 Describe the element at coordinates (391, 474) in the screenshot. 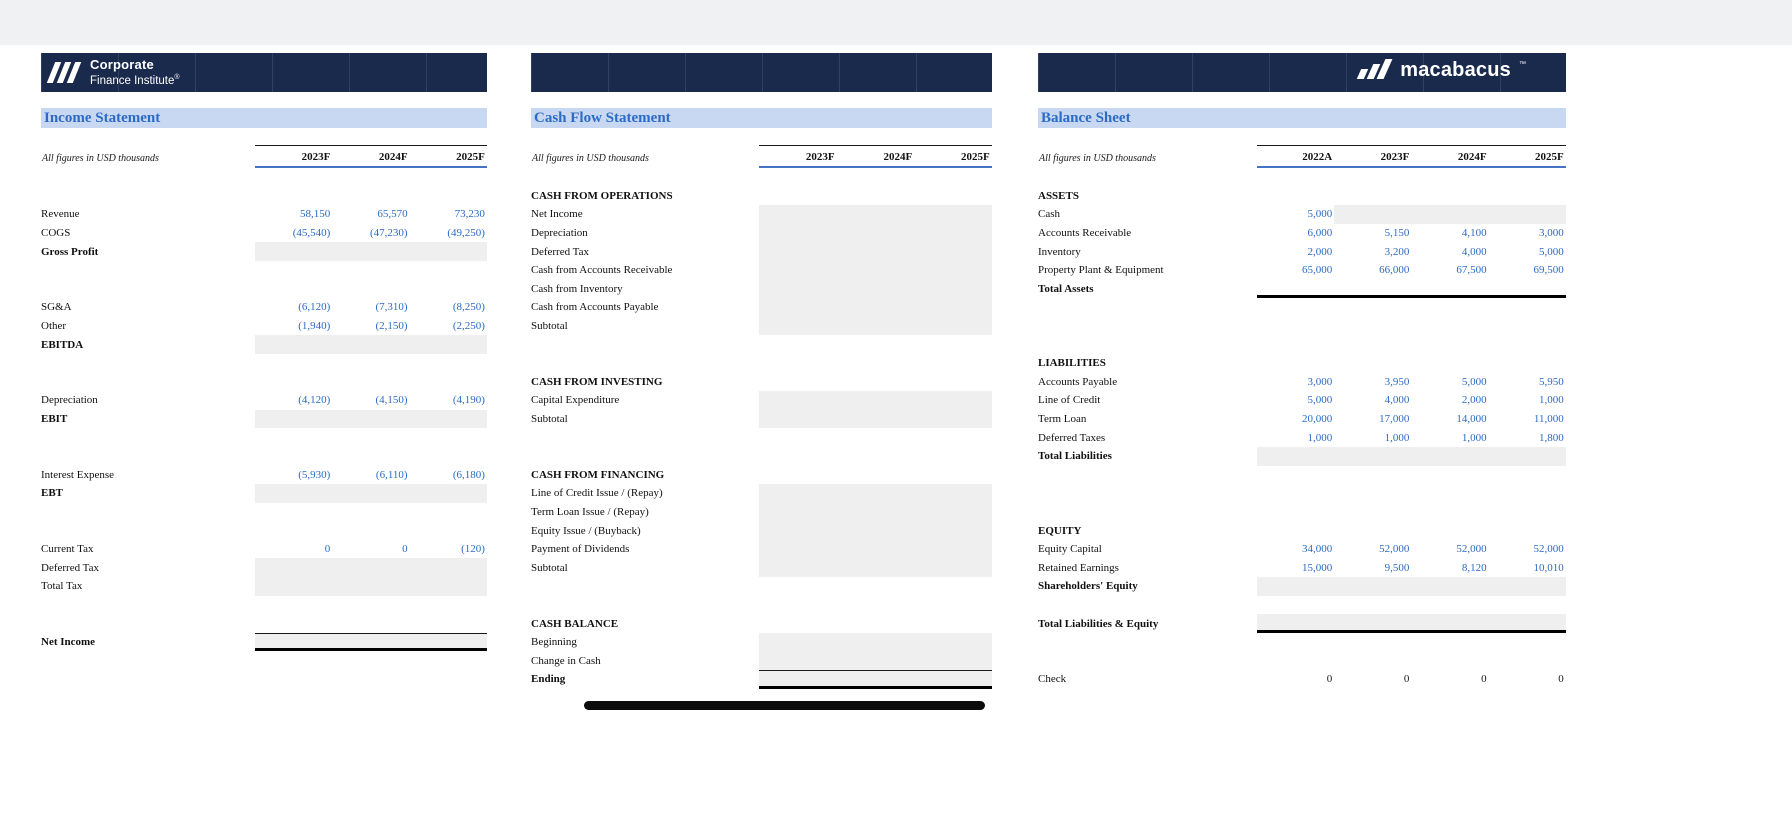

I see `value-cell: (6,110)` at that location.